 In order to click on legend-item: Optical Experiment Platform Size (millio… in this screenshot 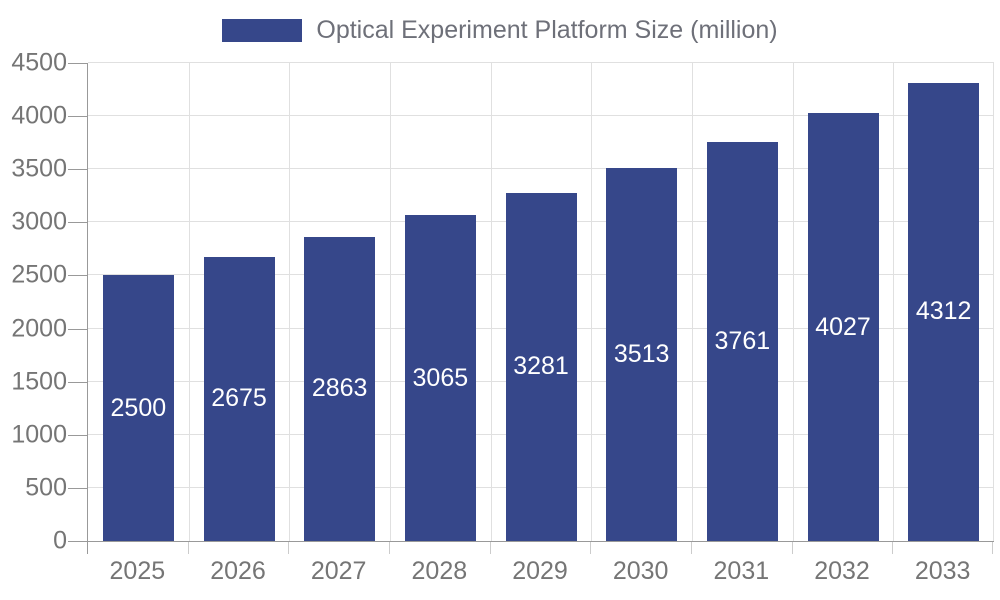, I will do `click(500, 30)`.